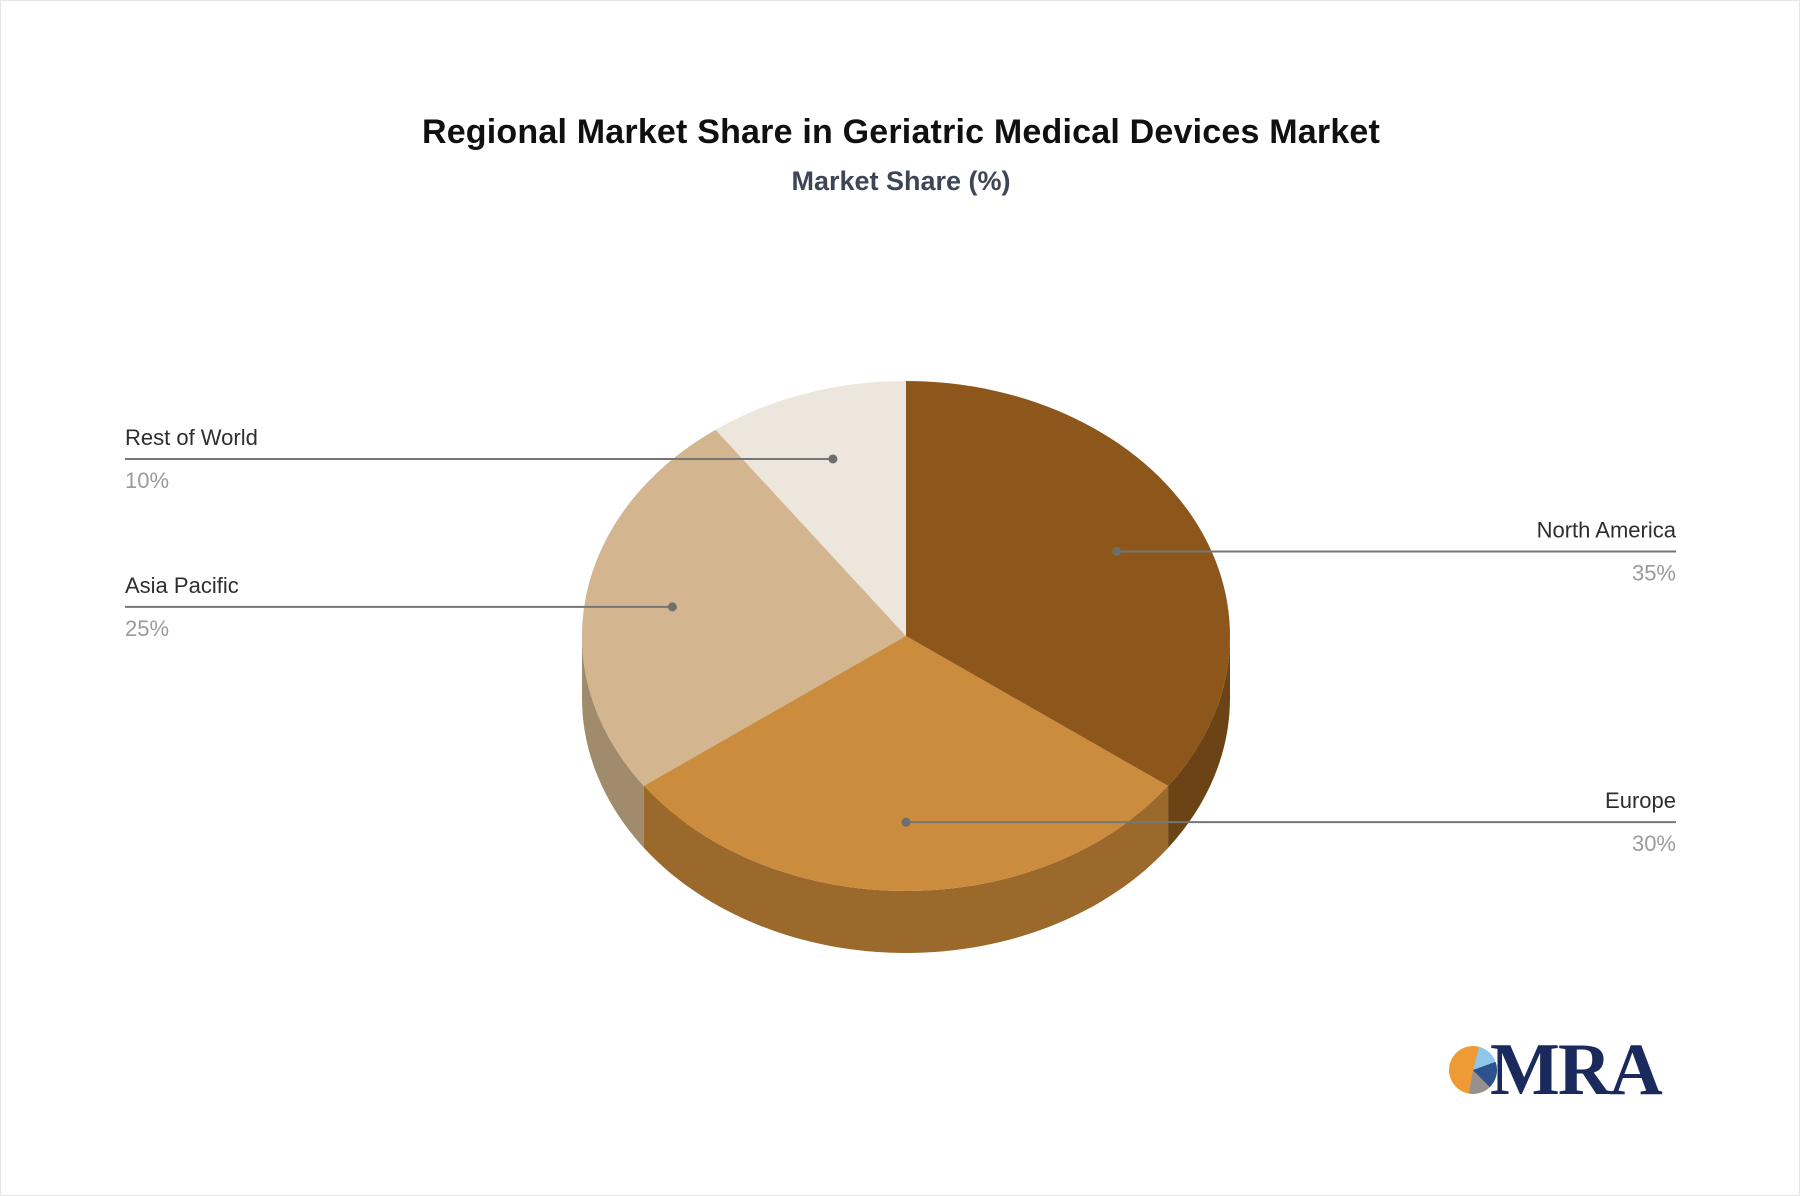 This screenshot has width=1800, height=1196. Describe the element at coordinates (613, 742) in the screenshot. I see `pie-slice-rim-asia-pacific` at that location.